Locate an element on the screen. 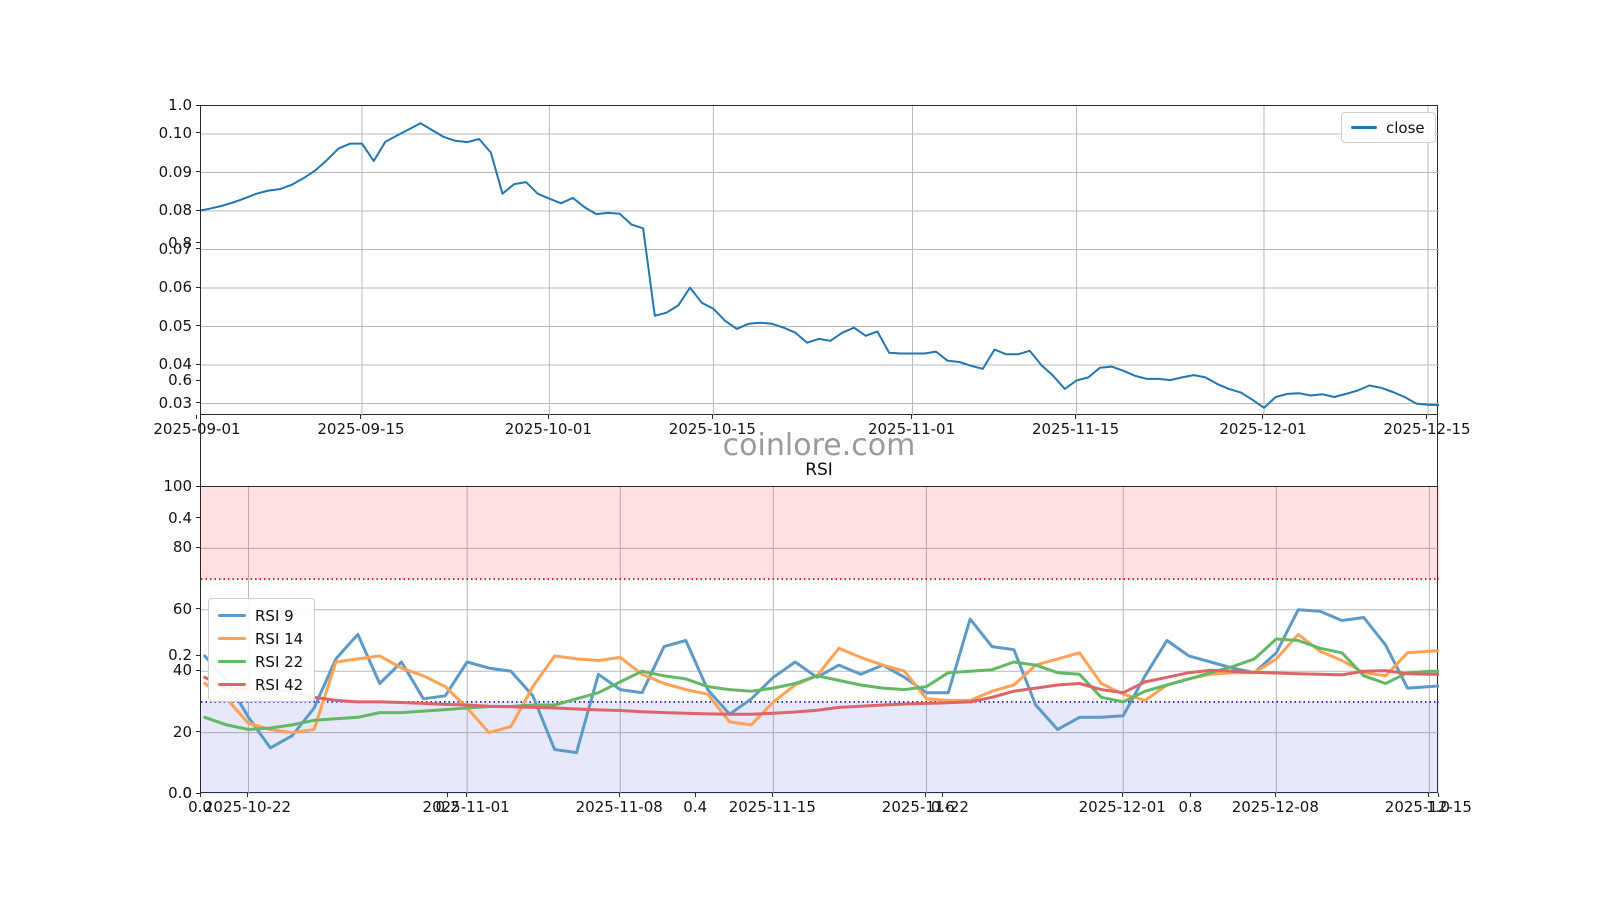 The height and width of the screenshot is (900, 1600). hidden-axis-x-tick-label: 0.8 is located at coordinates (1190, 807).